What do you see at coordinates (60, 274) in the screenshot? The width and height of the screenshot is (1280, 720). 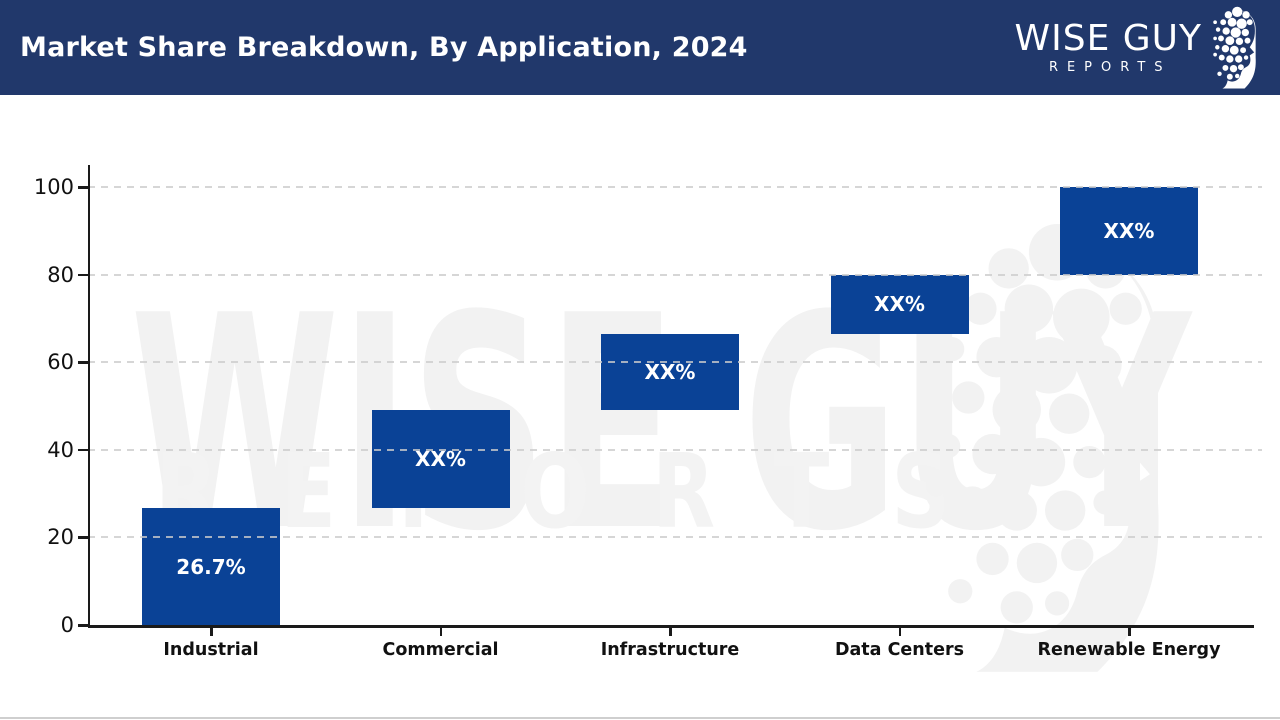 I see `y-tick-label-80: 80` at bounding box center [60, 274].